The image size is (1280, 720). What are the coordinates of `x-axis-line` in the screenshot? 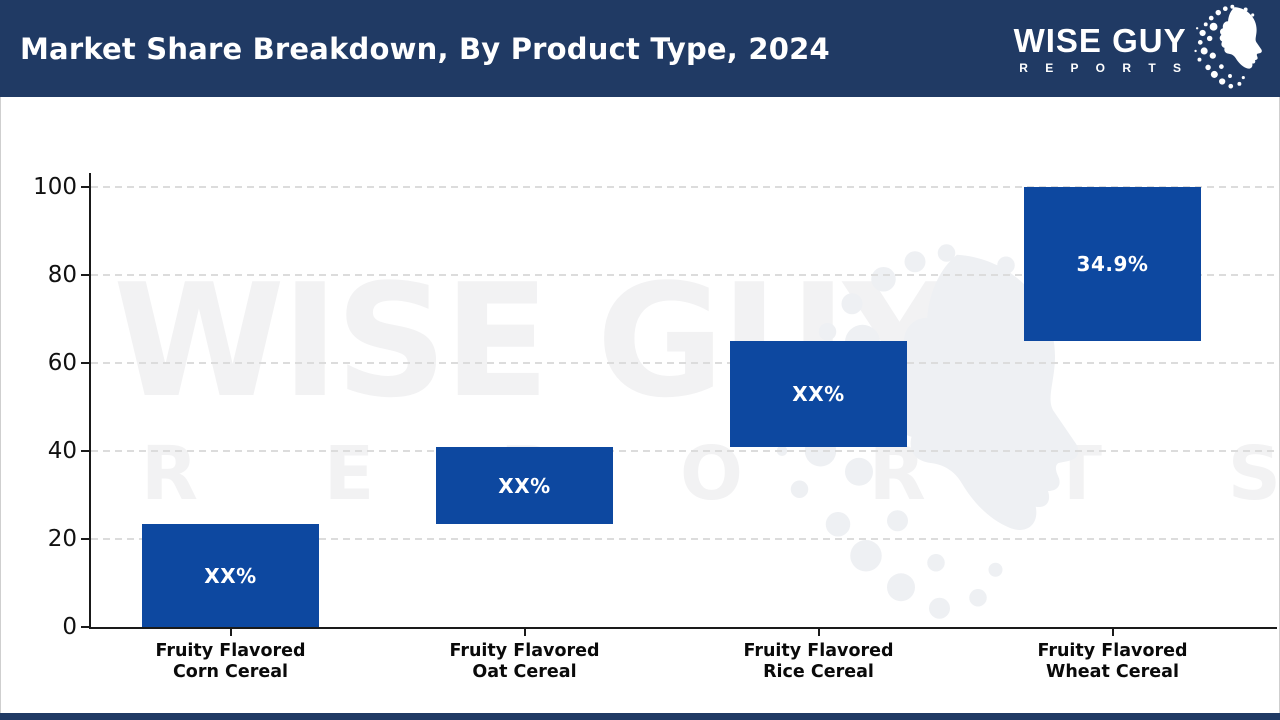 It's located at (683, 628).